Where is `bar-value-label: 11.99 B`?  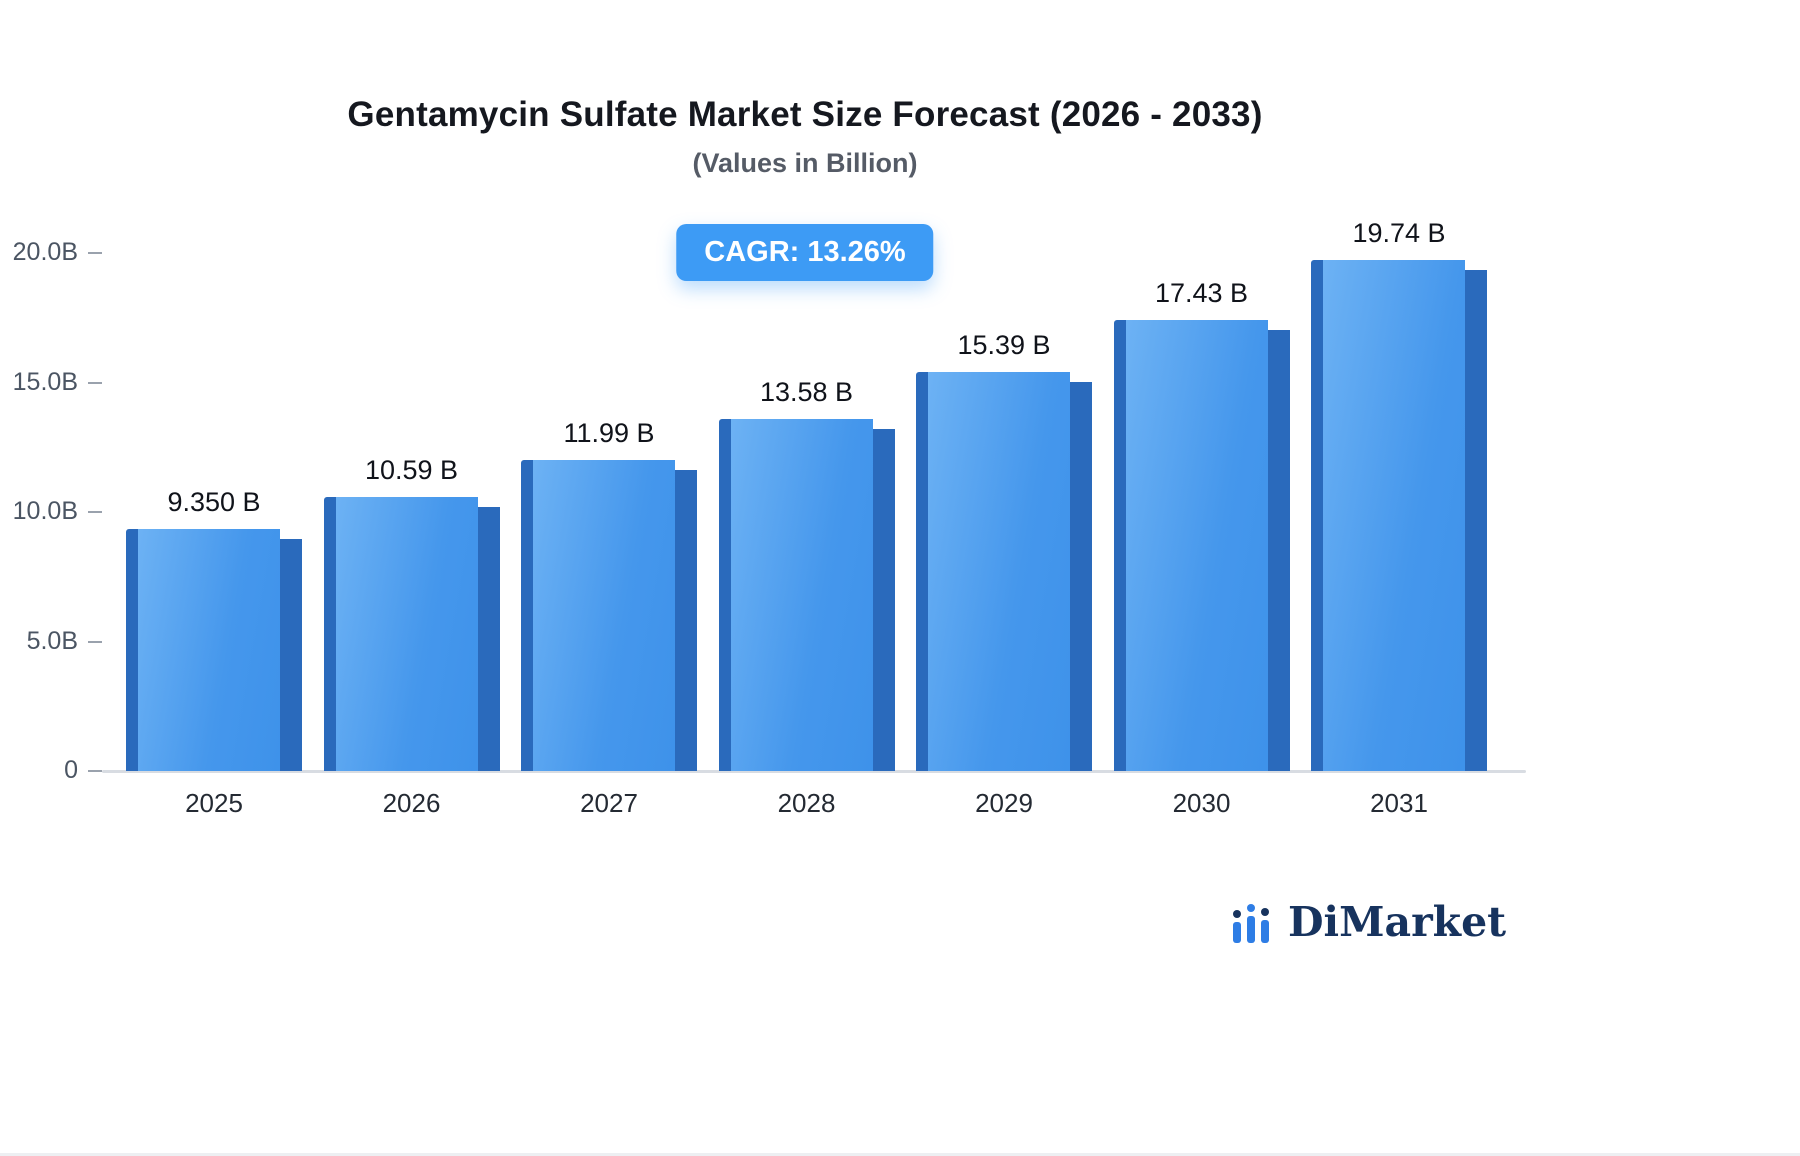
bar-value-label: 11.99 B is located at coordinates (609, 433).